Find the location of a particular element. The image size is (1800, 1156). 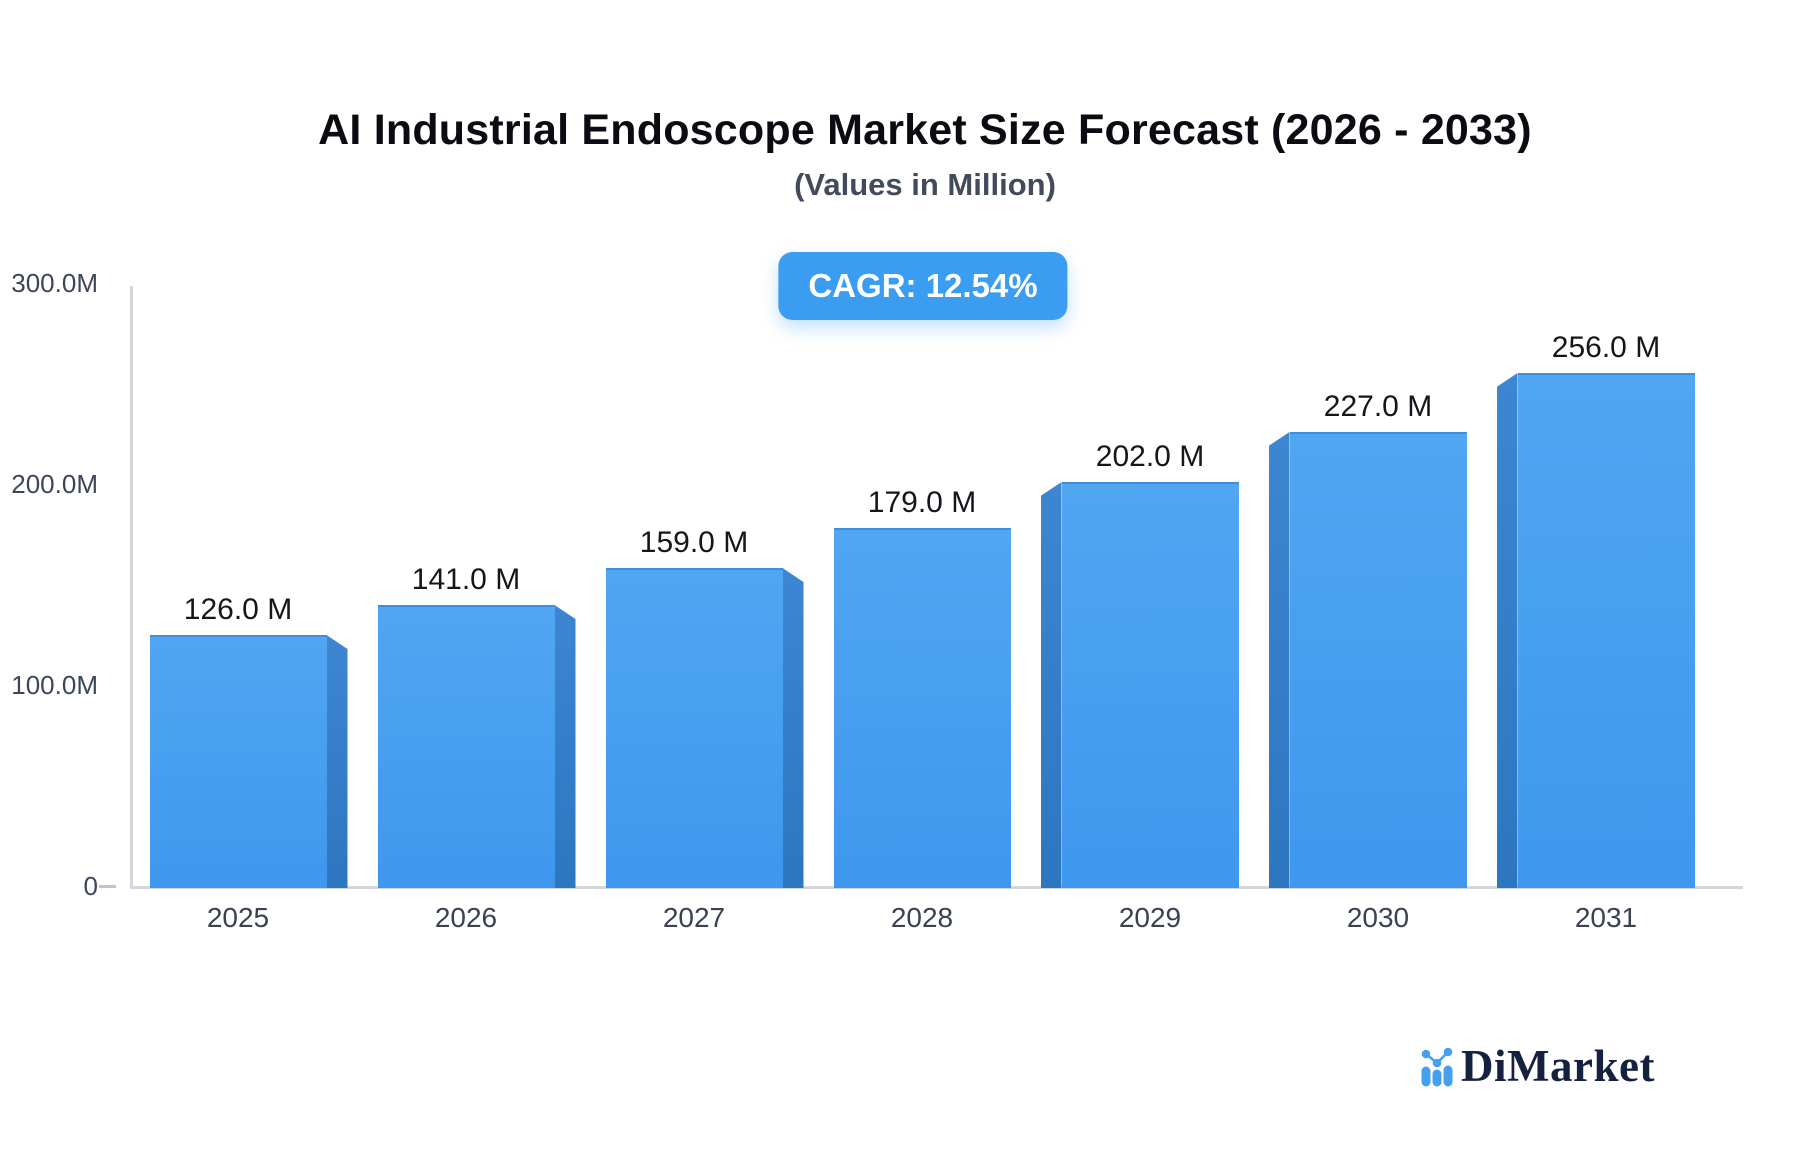

x-axis-label: 2027 is located at coordinates (694, 917).